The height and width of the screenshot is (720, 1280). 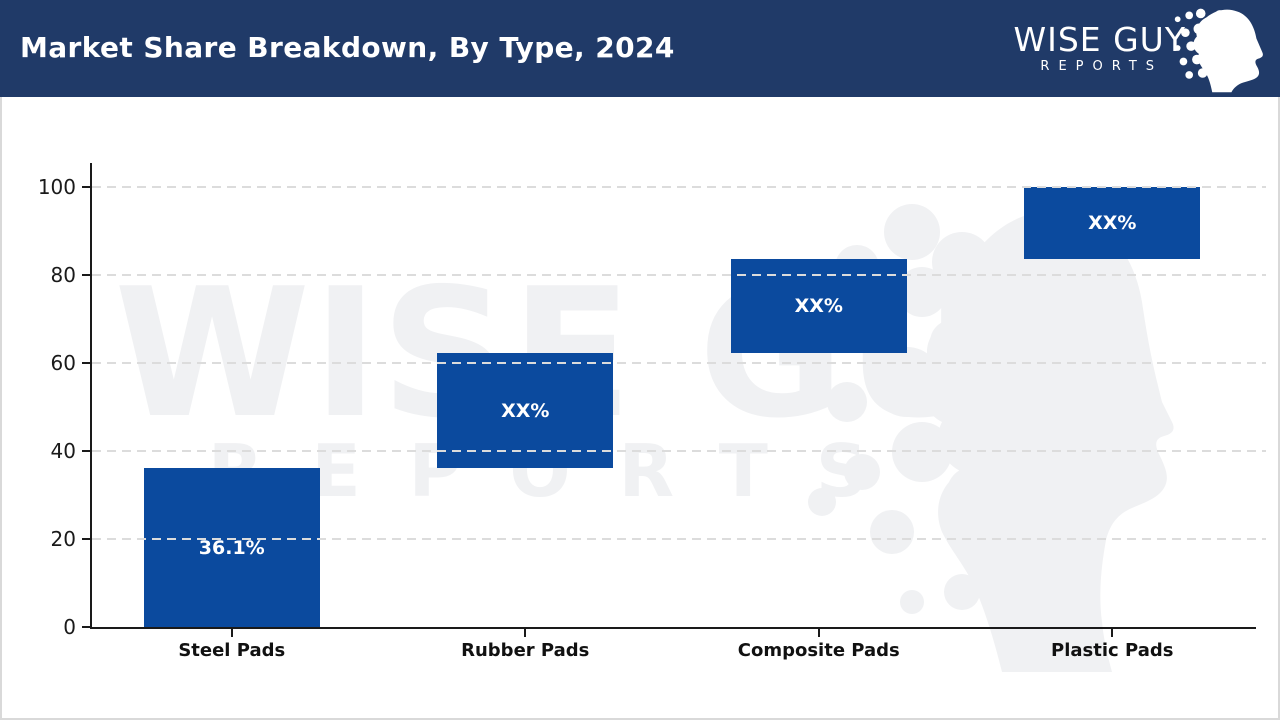 What do you see at coordinates (1218, 50) in the screenshot?
I see `logo-face-icon` at bounding box center [1218, 50].